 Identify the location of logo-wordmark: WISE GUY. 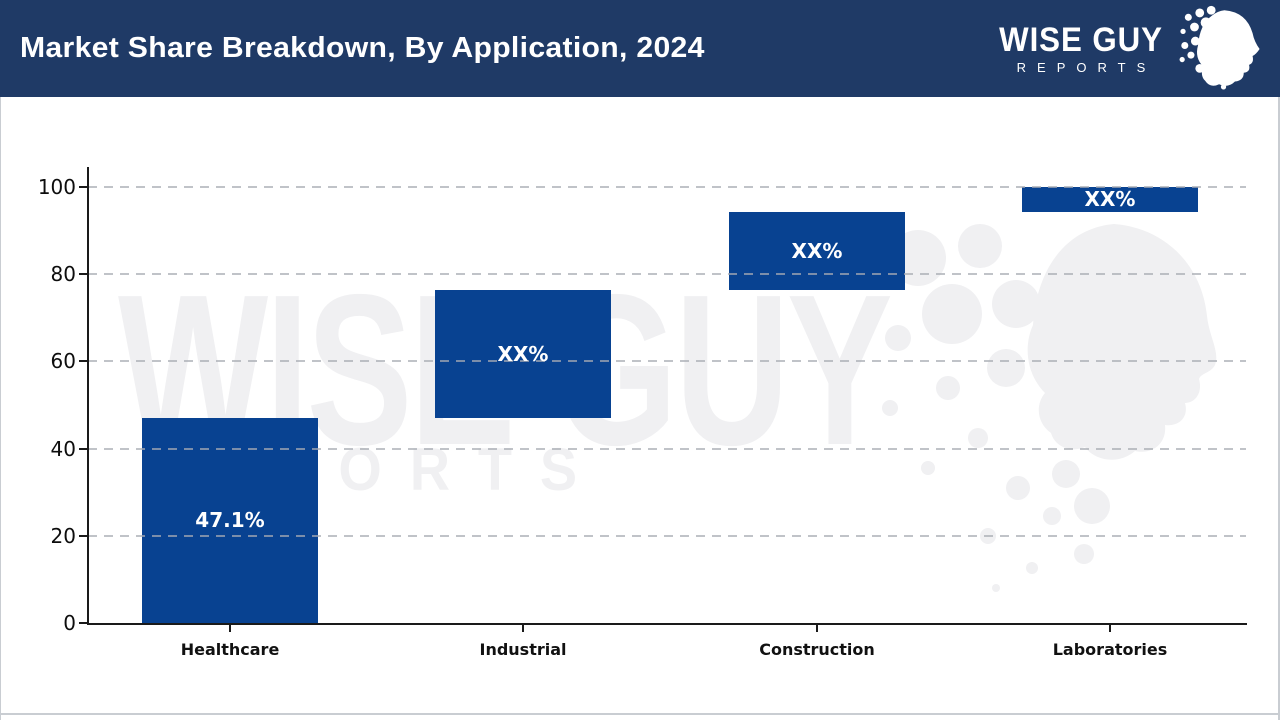
(1081, 40).